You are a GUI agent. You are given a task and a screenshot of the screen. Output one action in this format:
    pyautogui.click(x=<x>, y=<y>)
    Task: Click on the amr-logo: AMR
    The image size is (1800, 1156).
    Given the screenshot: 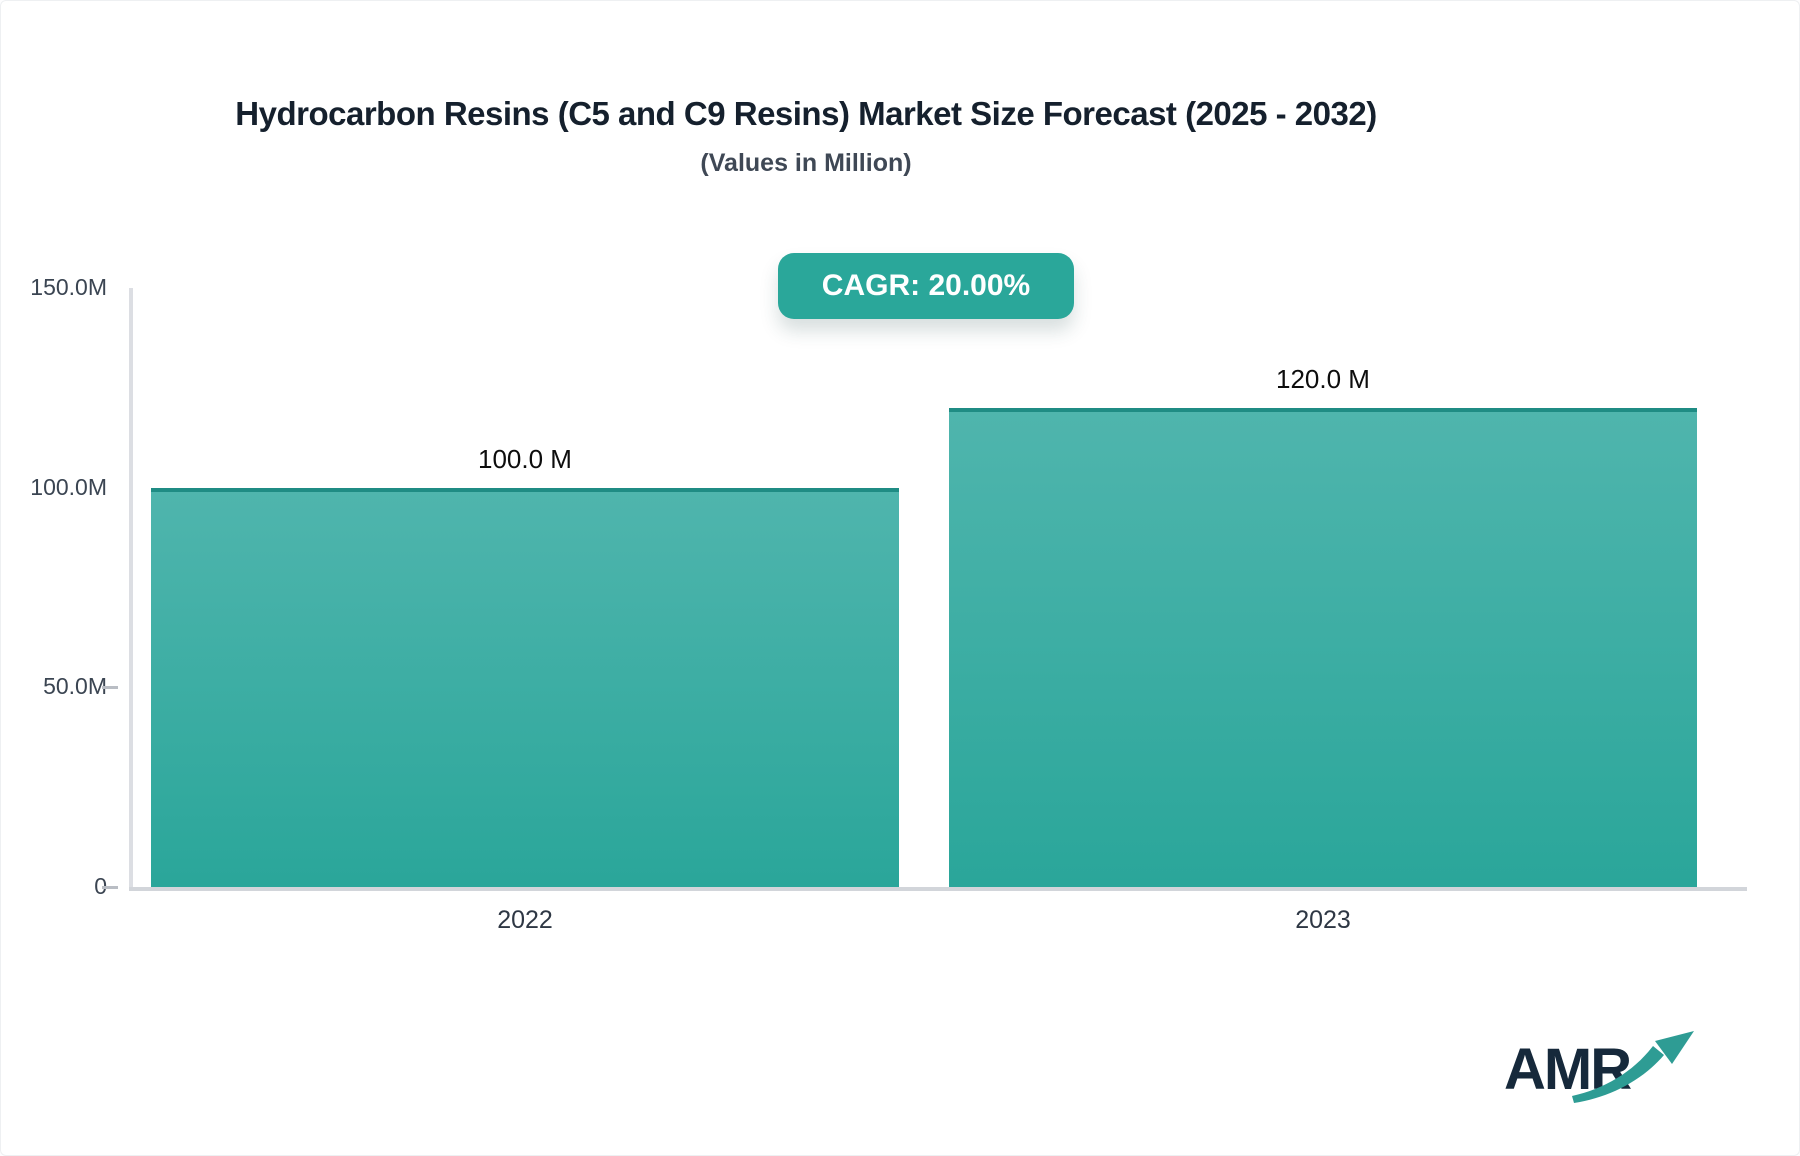 What is the action you would take?
    pyautogui.click(x=1599, y=1067)
    